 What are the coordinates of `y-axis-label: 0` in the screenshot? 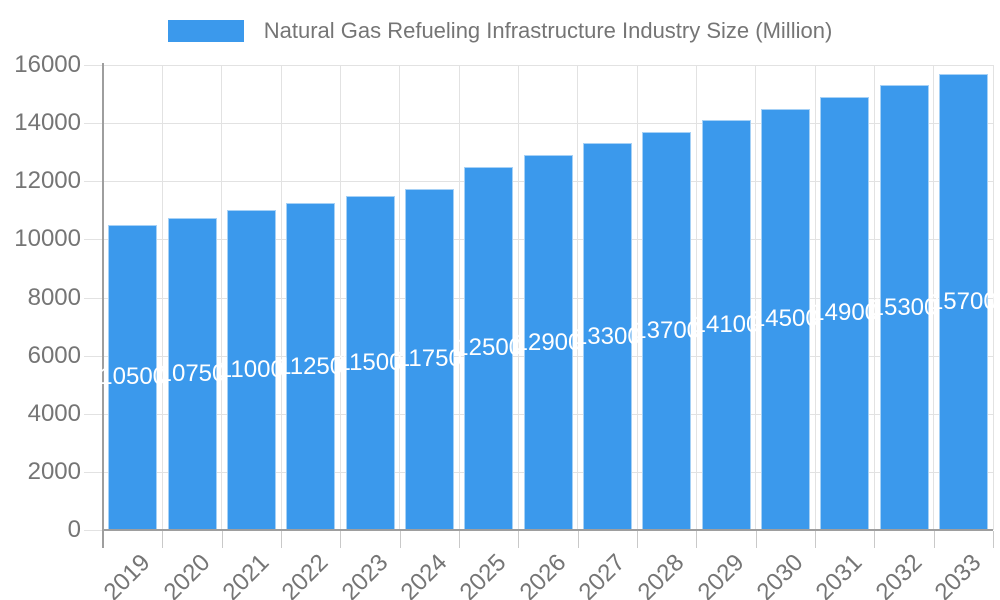 It's located at (74, 529).